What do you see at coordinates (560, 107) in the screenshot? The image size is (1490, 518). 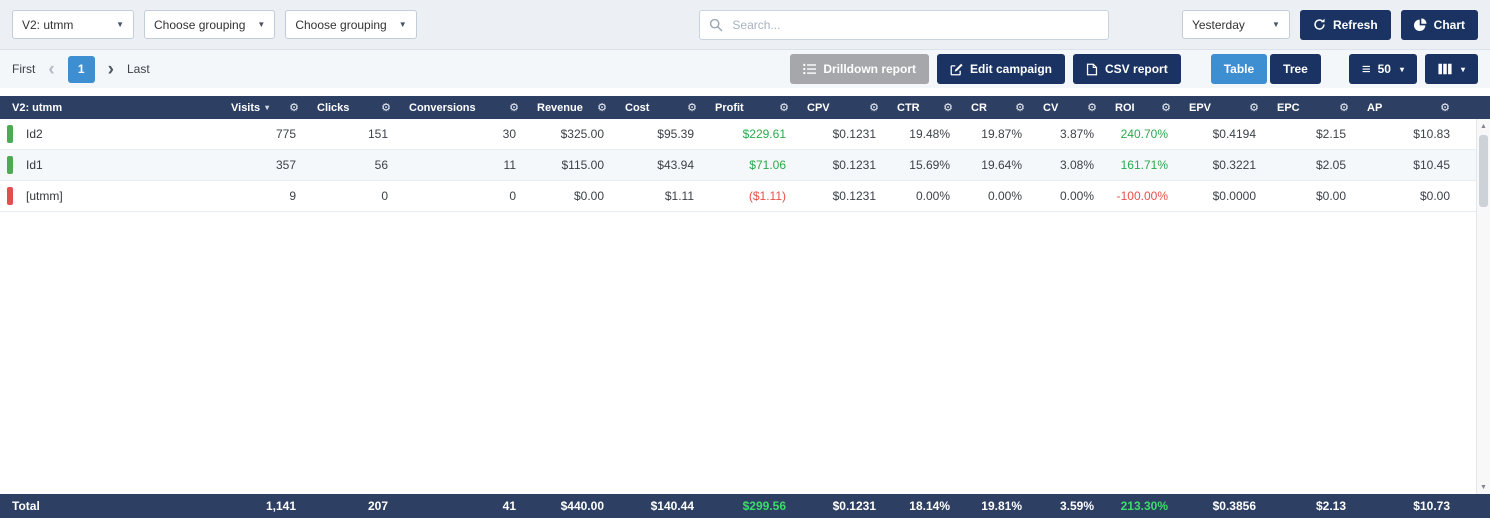 I see `column-label: Revenue` at bounding box center [560, 107].